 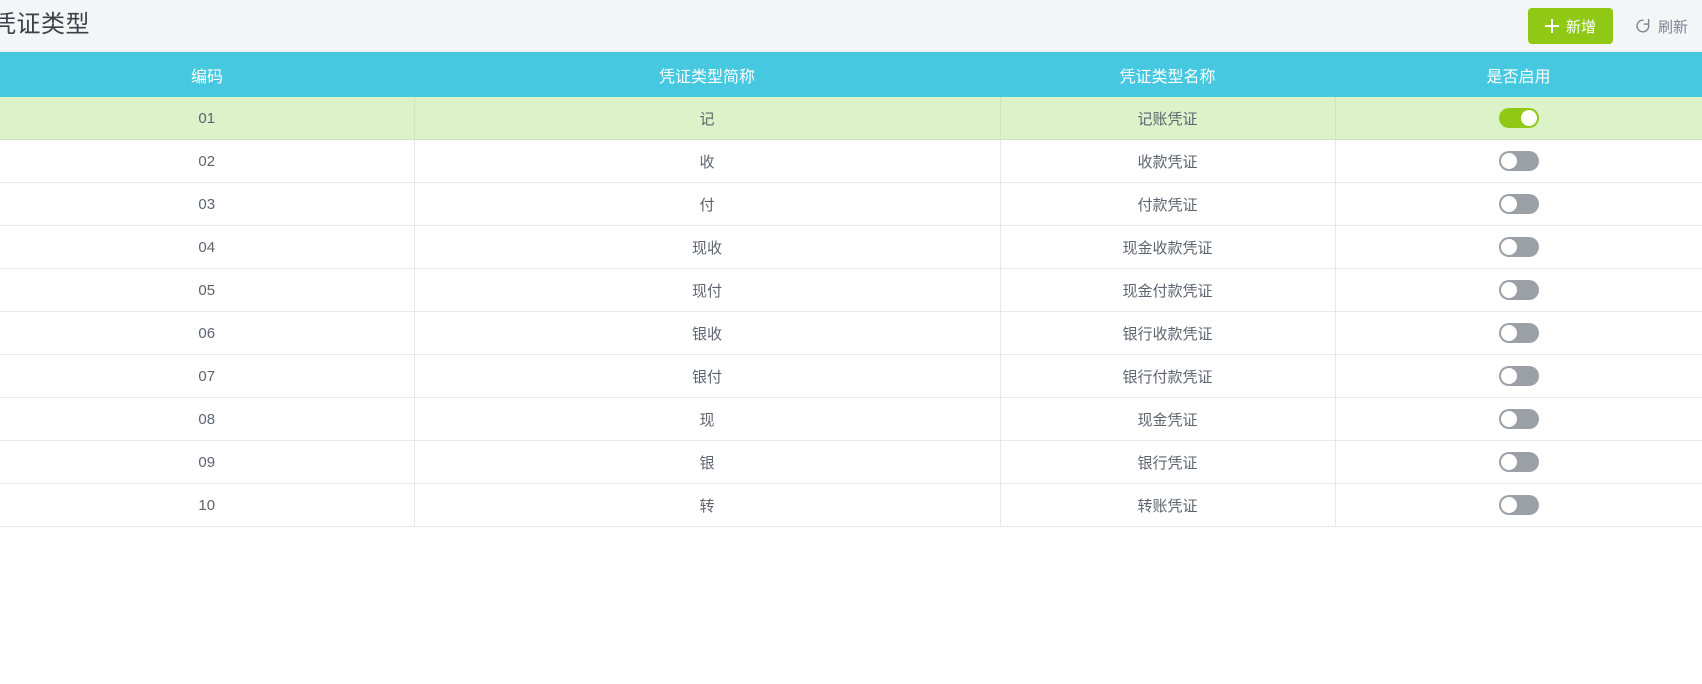 What do you see at coordinates (707, 74) in the screenshot?
I see `column-header-short: 凭证类型简称` at bounding box center [707, 74].